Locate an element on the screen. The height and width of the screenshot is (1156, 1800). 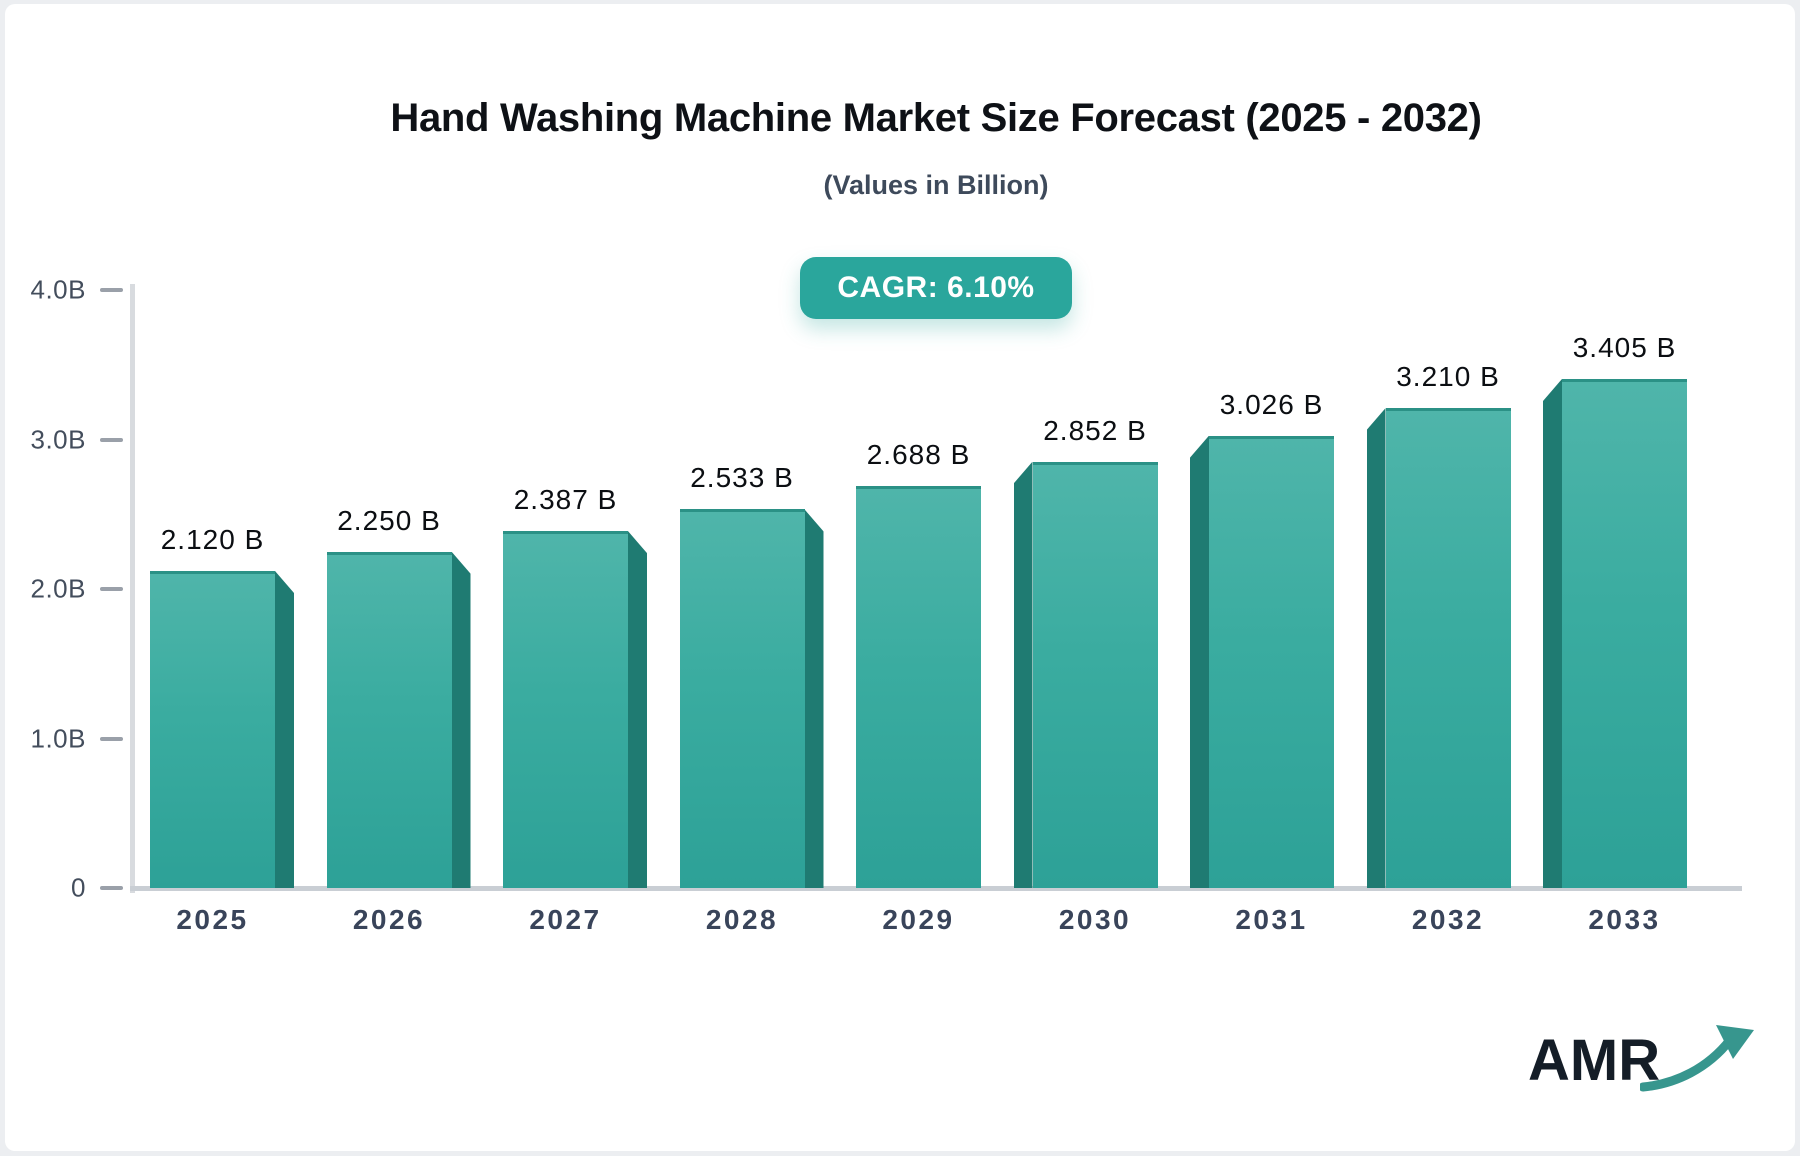
x-tick-label: 2026 is located at coordinates (389, 919).